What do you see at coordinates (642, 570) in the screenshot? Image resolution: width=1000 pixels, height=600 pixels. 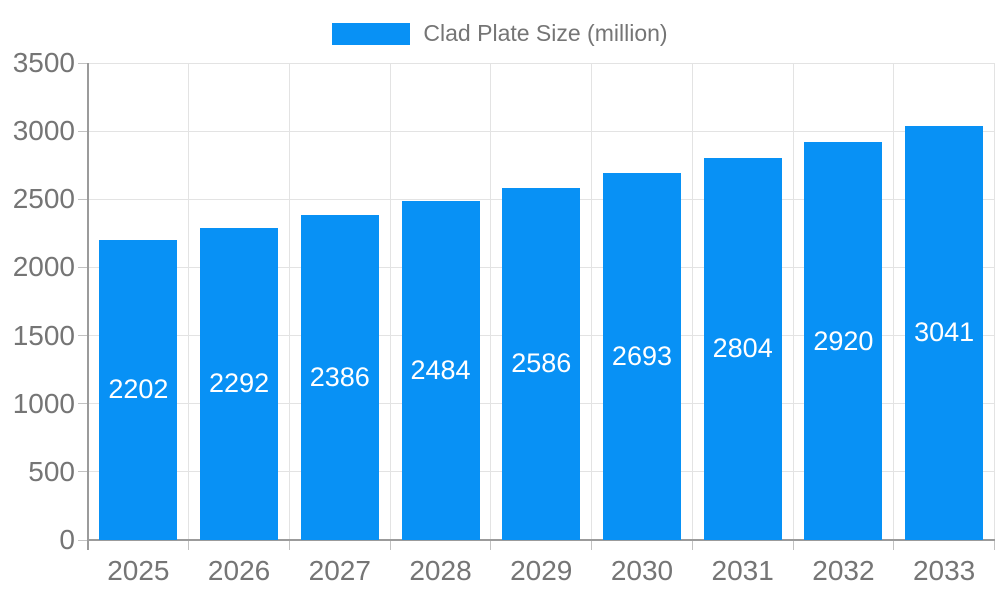 I see `x-axis-label: 2030` at bounding box center [642, 570].